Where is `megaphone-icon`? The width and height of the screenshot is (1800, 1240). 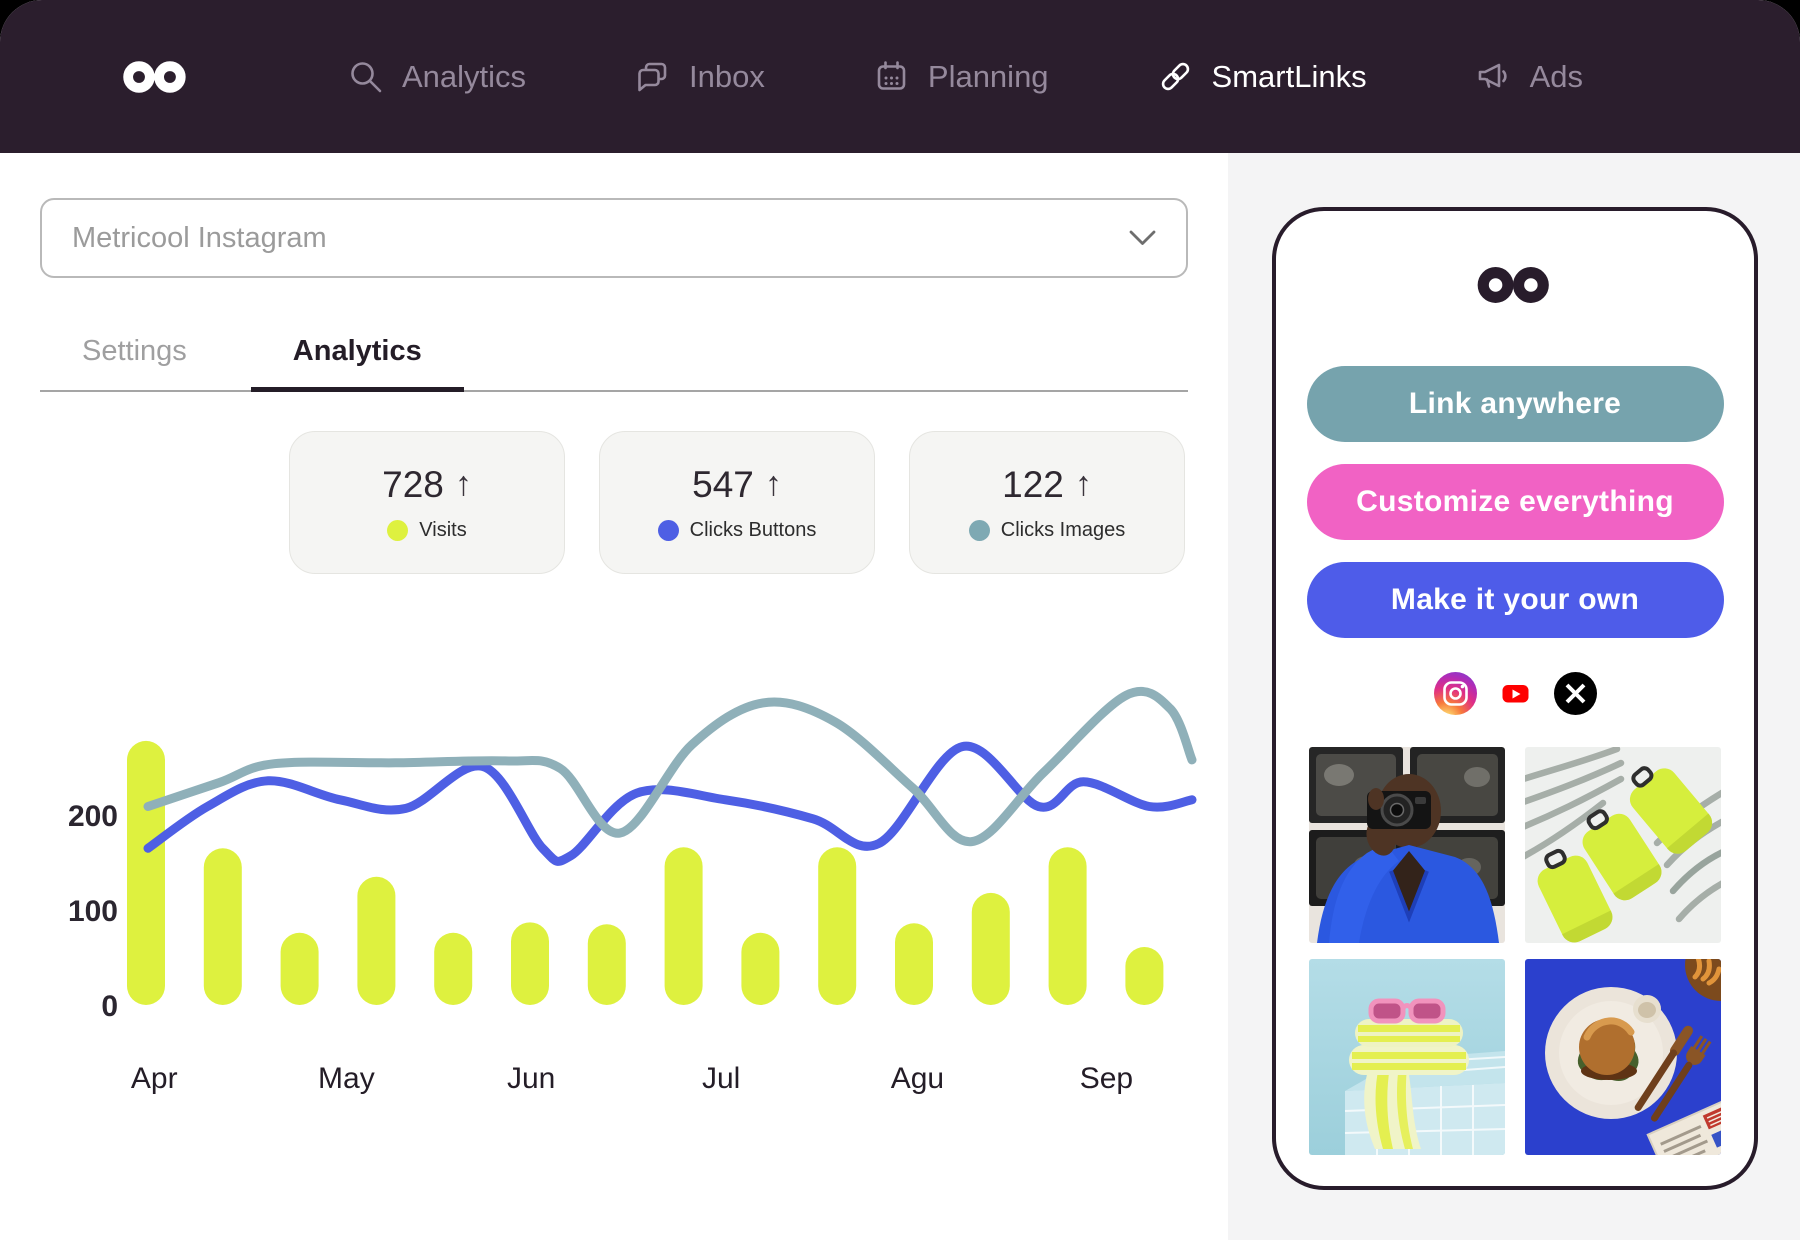
megaphone-icon is located at coordinates (1492, 75).